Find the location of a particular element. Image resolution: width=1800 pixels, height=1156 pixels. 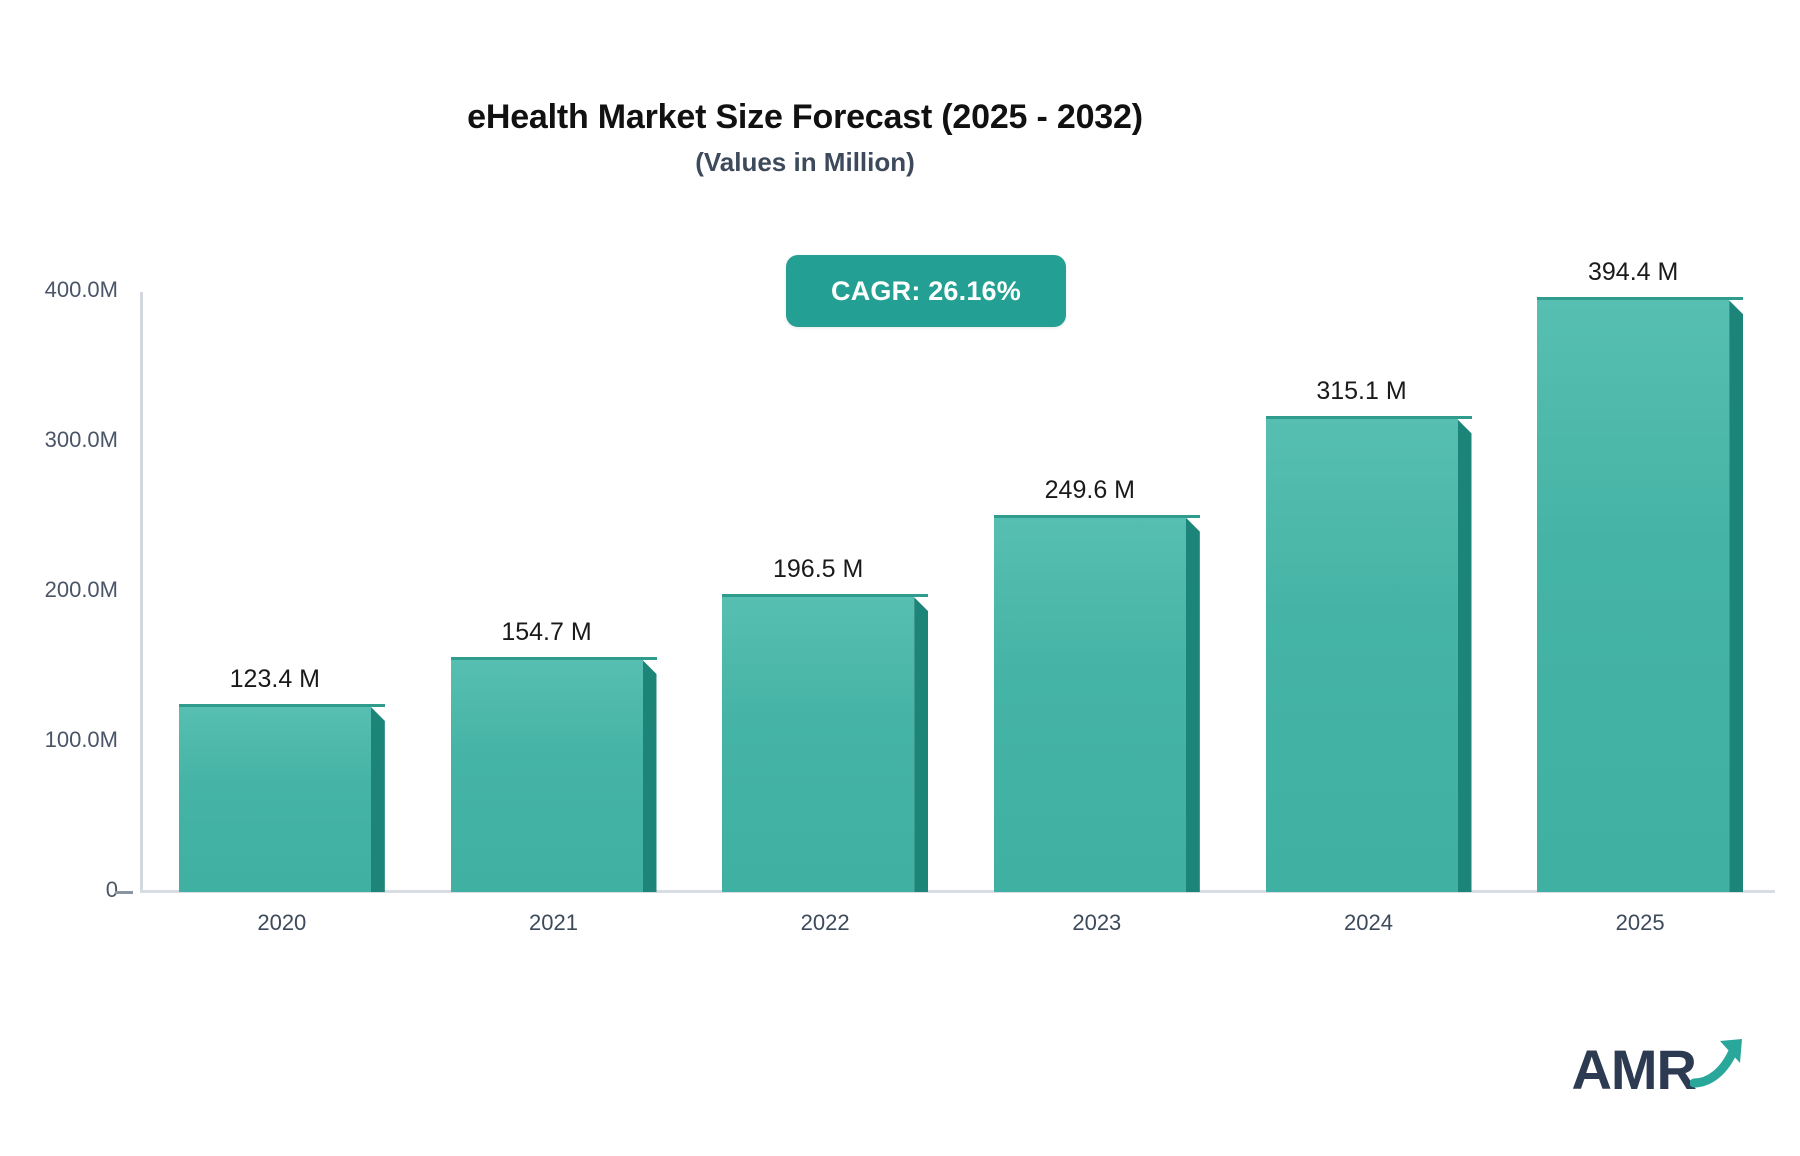

x-axis-tick-label: 2023 is located at coordinates (1097, 922).